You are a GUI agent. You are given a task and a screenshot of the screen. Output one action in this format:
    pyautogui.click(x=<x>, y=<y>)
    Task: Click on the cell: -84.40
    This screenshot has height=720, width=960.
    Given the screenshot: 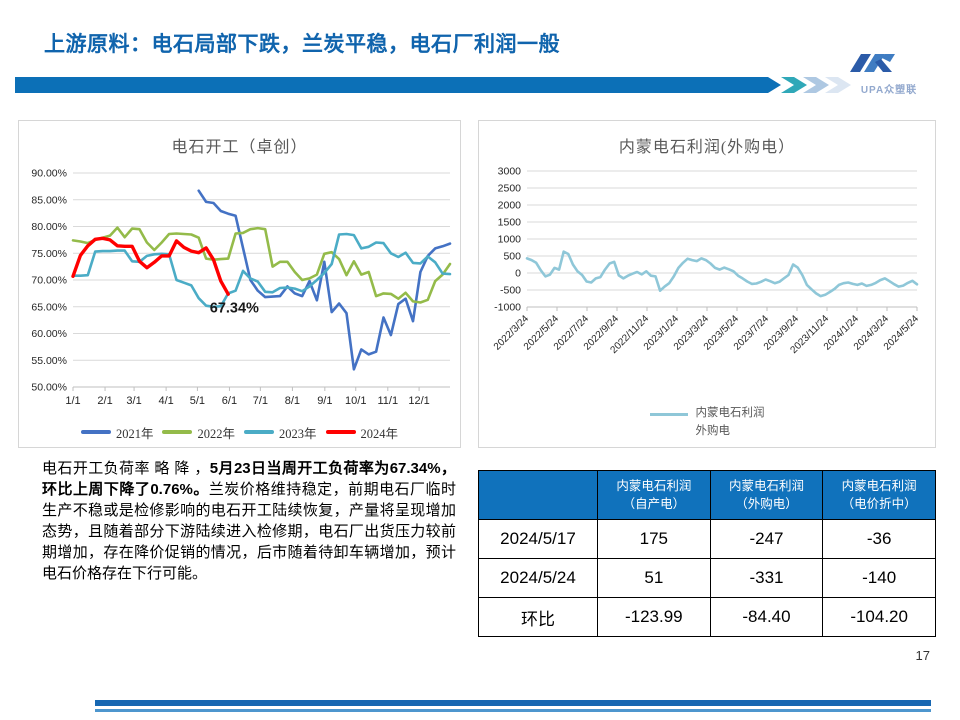 What is the action you would take?
    pyautogui.click(x=766, y=617)
    